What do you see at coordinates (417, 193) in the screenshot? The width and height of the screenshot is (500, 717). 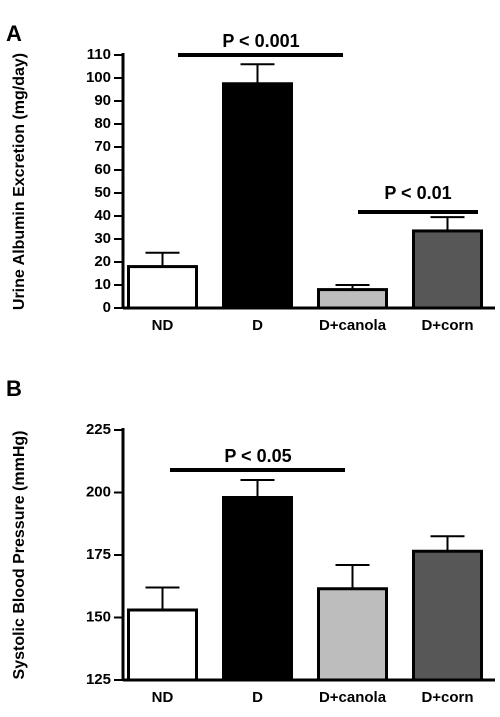 I see `annotation: P < 0.01` at bounding box center [417, 193].